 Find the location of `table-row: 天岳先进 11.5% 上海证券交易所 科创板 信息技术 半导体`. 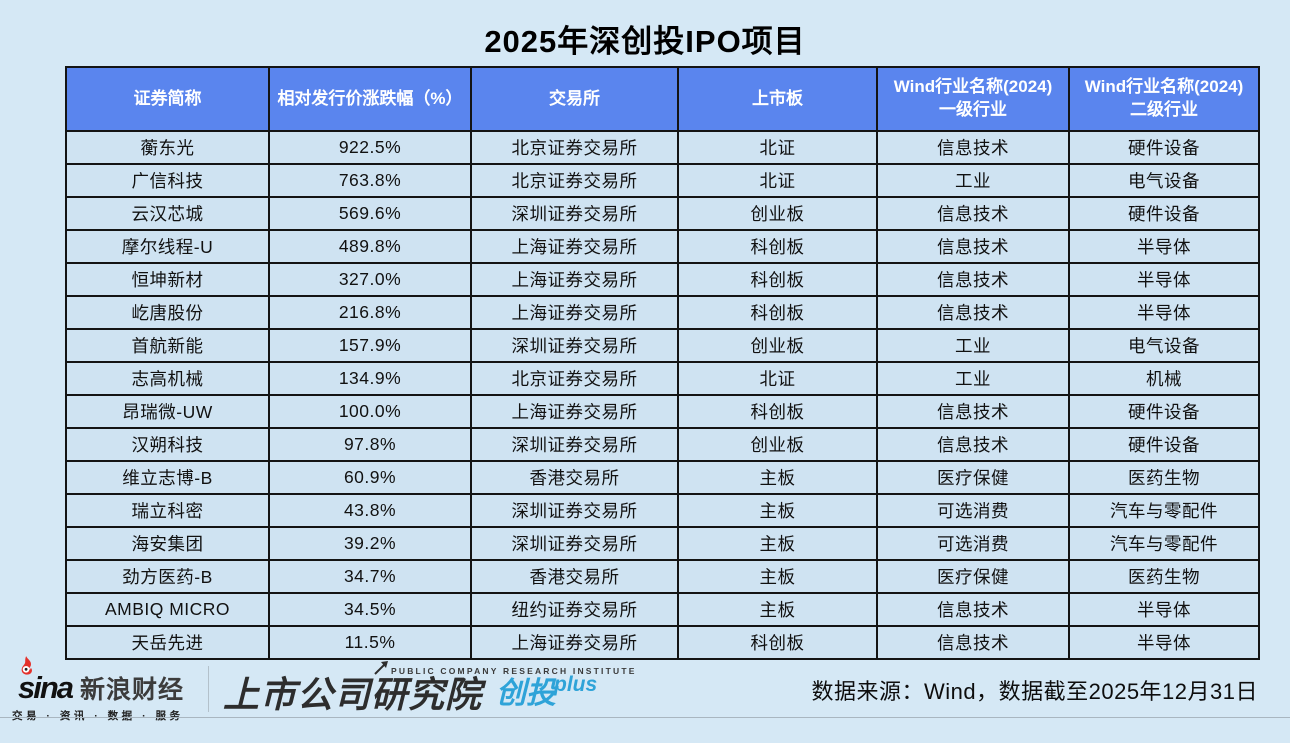

table-row: 天岳先进 11.5% 上海证券交易所 科创板 信息技术 半导体 is located at coordinates (662, 642).